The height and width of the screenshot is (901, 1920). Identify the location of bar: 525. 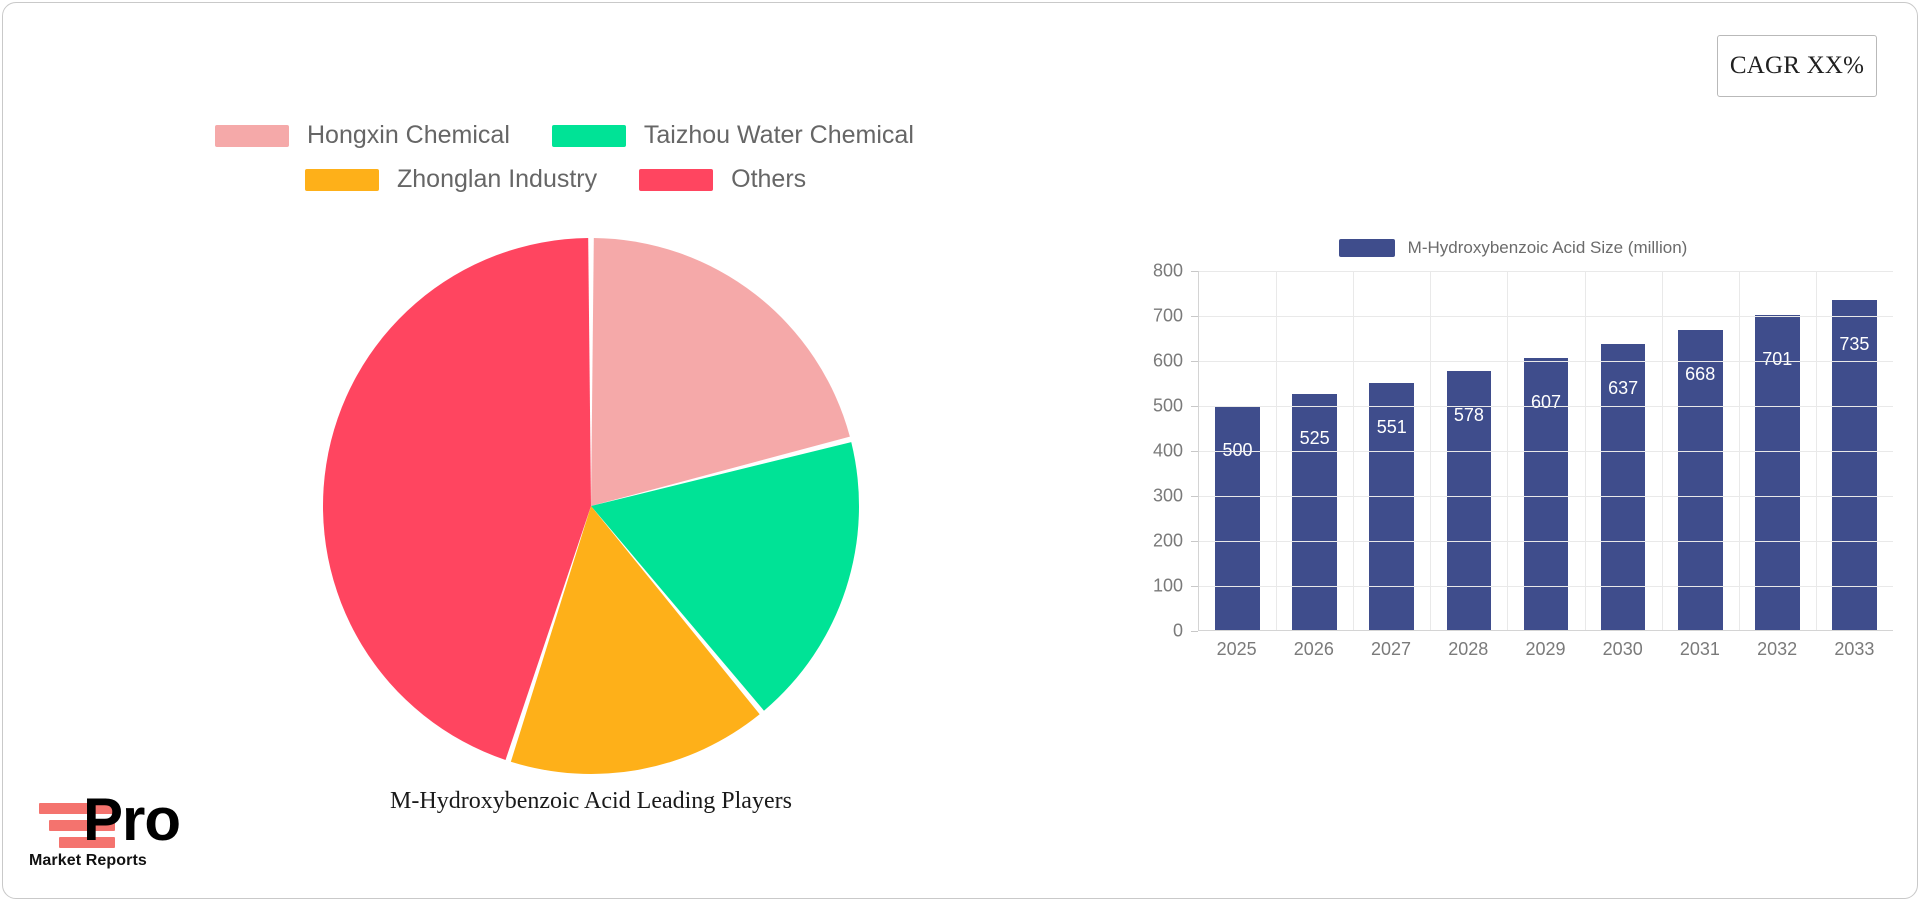
(1315, 512).